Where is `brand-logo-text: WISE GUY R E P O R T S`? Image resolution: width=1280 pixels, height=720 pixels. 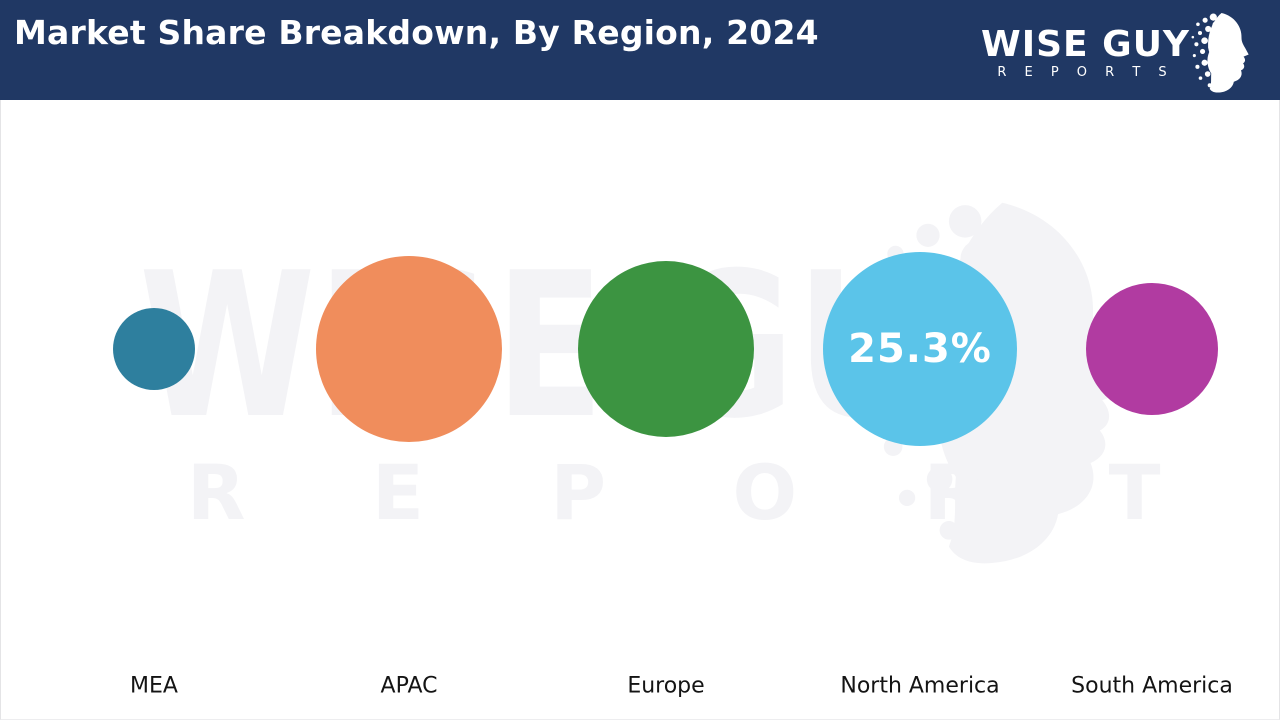
brand-logo-text: WISE GUY R E P O R T S is located at coordinates (1085, 53).